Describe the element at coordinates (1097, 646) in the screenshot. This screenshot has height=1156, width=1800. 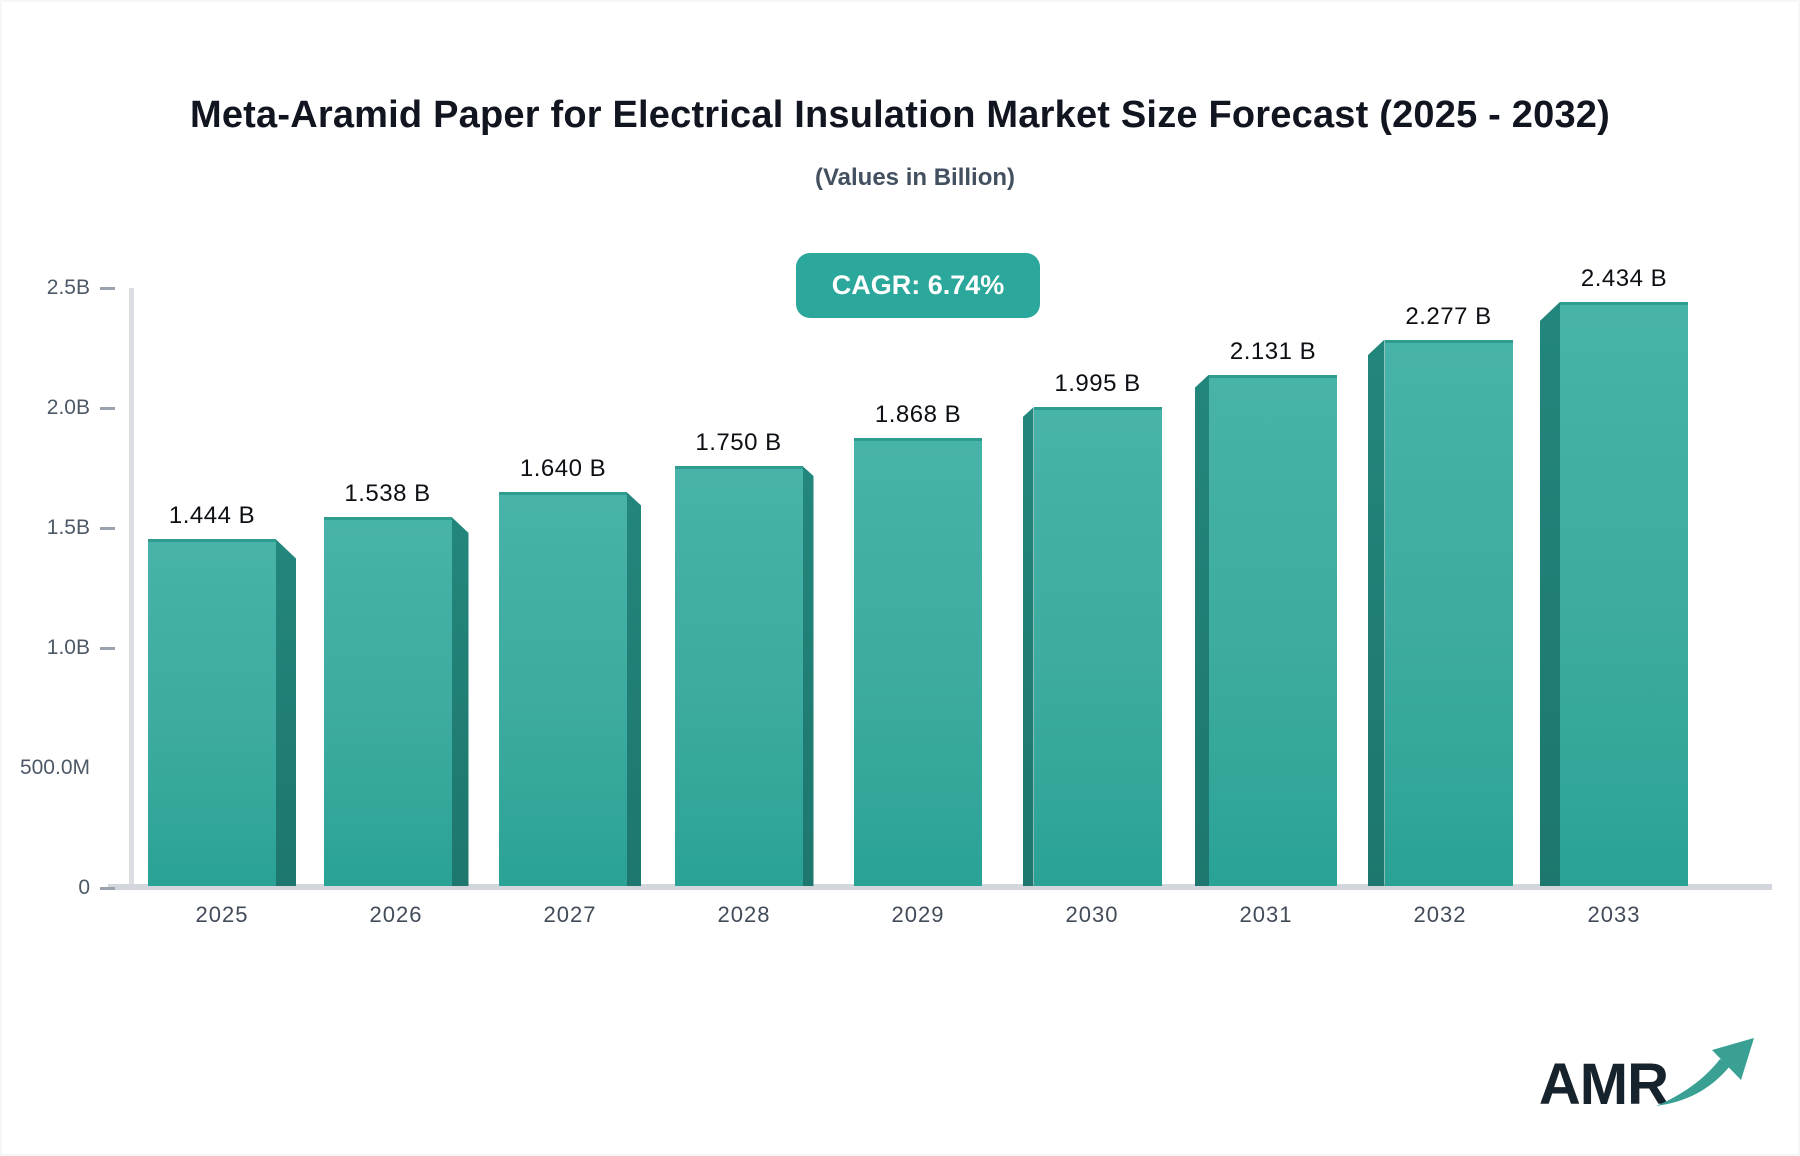
I see `bar-2030` at that location.